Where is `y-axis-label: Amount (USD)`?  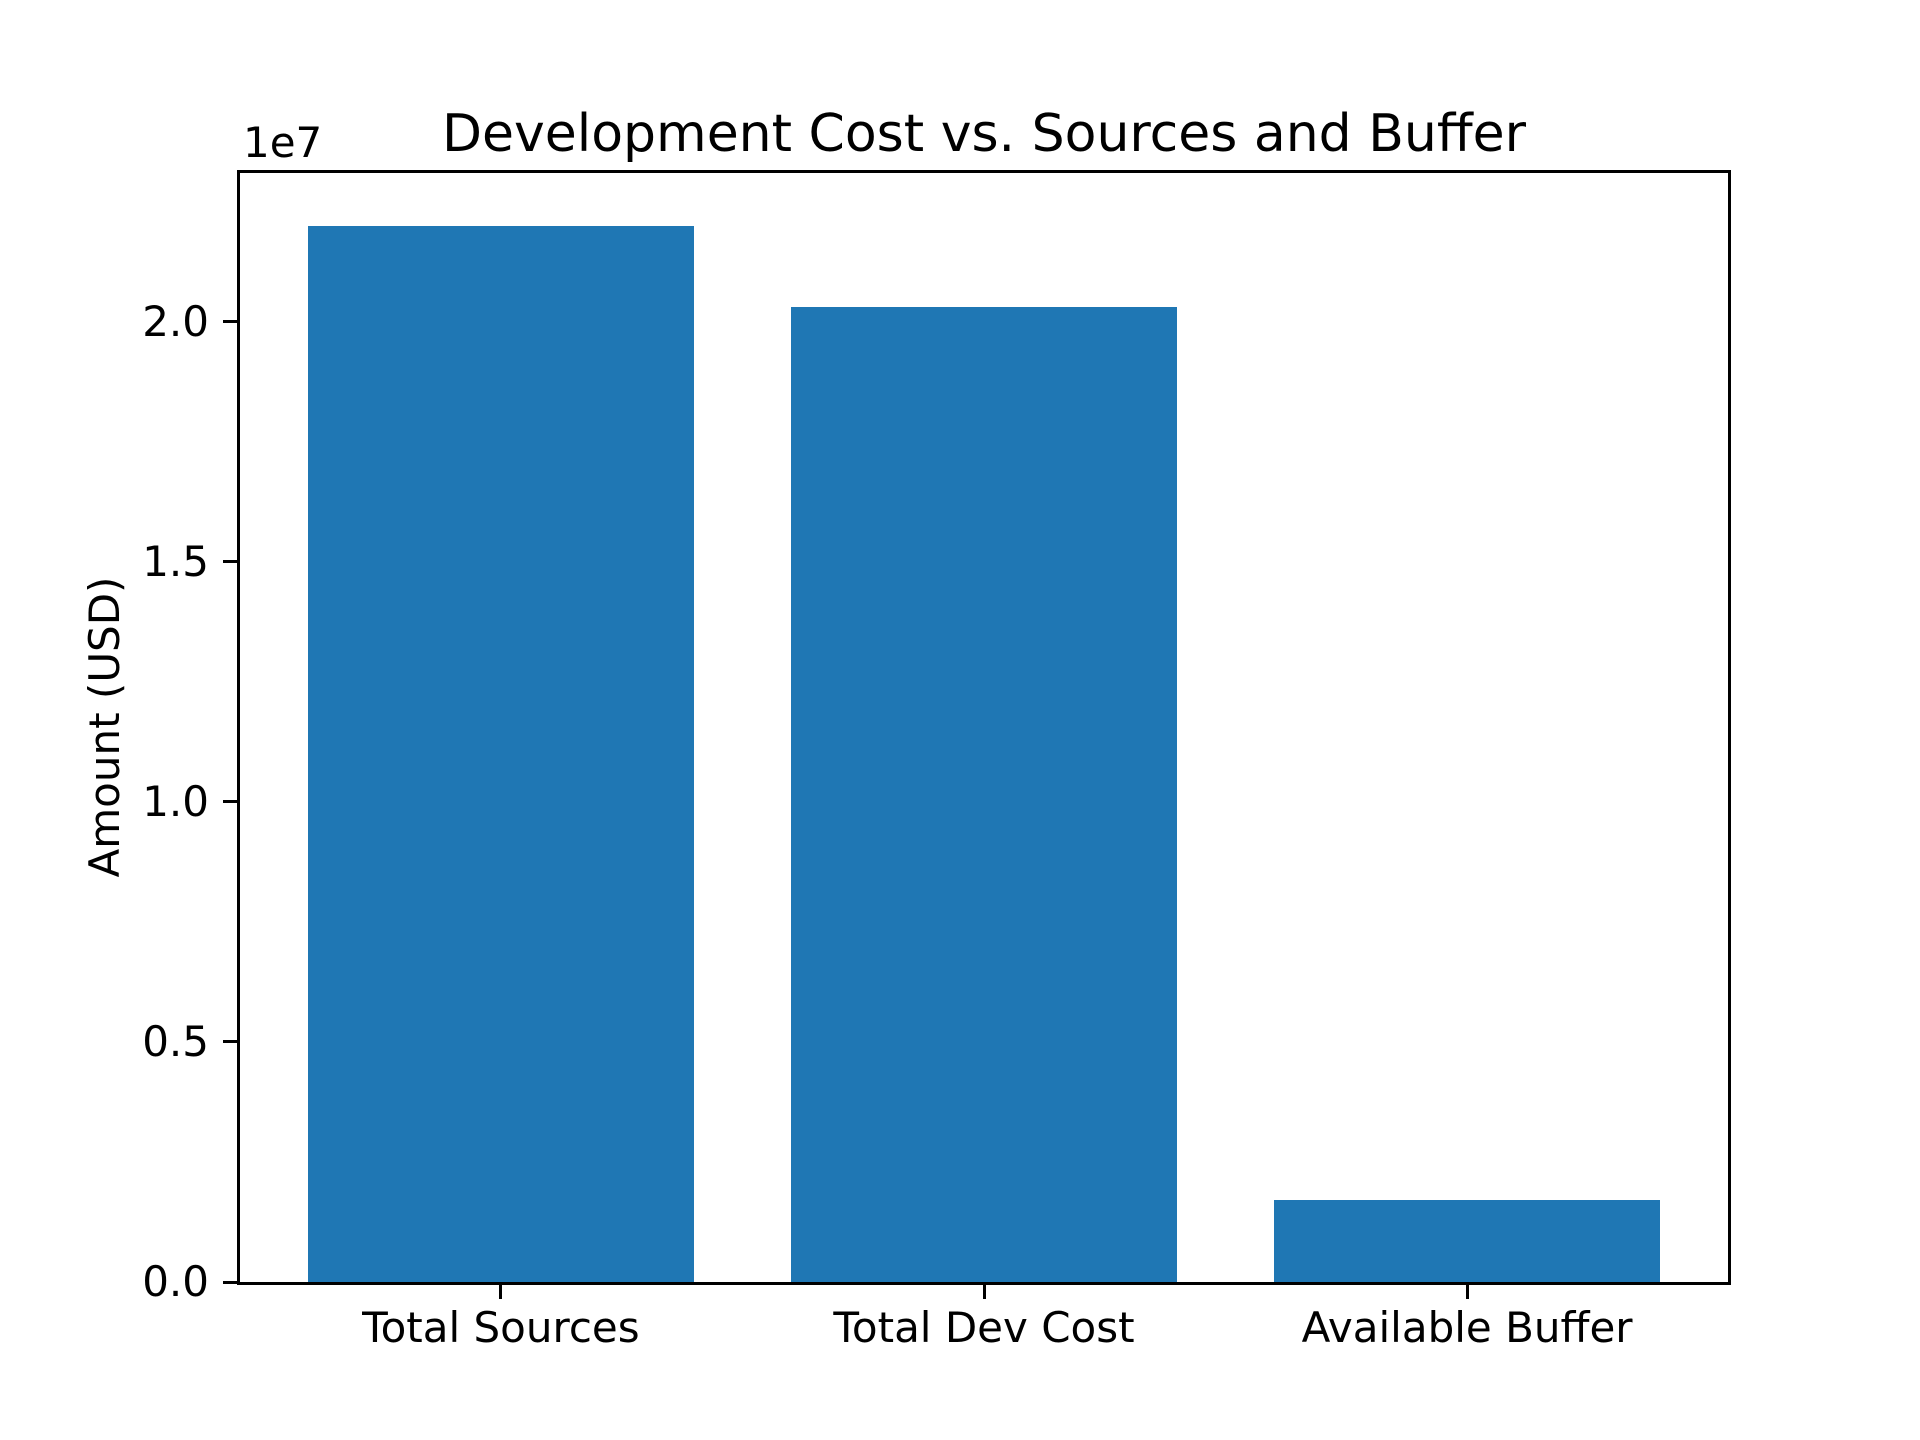
y-axis-label: Amount (USD) is located at coordinates (104, 727).